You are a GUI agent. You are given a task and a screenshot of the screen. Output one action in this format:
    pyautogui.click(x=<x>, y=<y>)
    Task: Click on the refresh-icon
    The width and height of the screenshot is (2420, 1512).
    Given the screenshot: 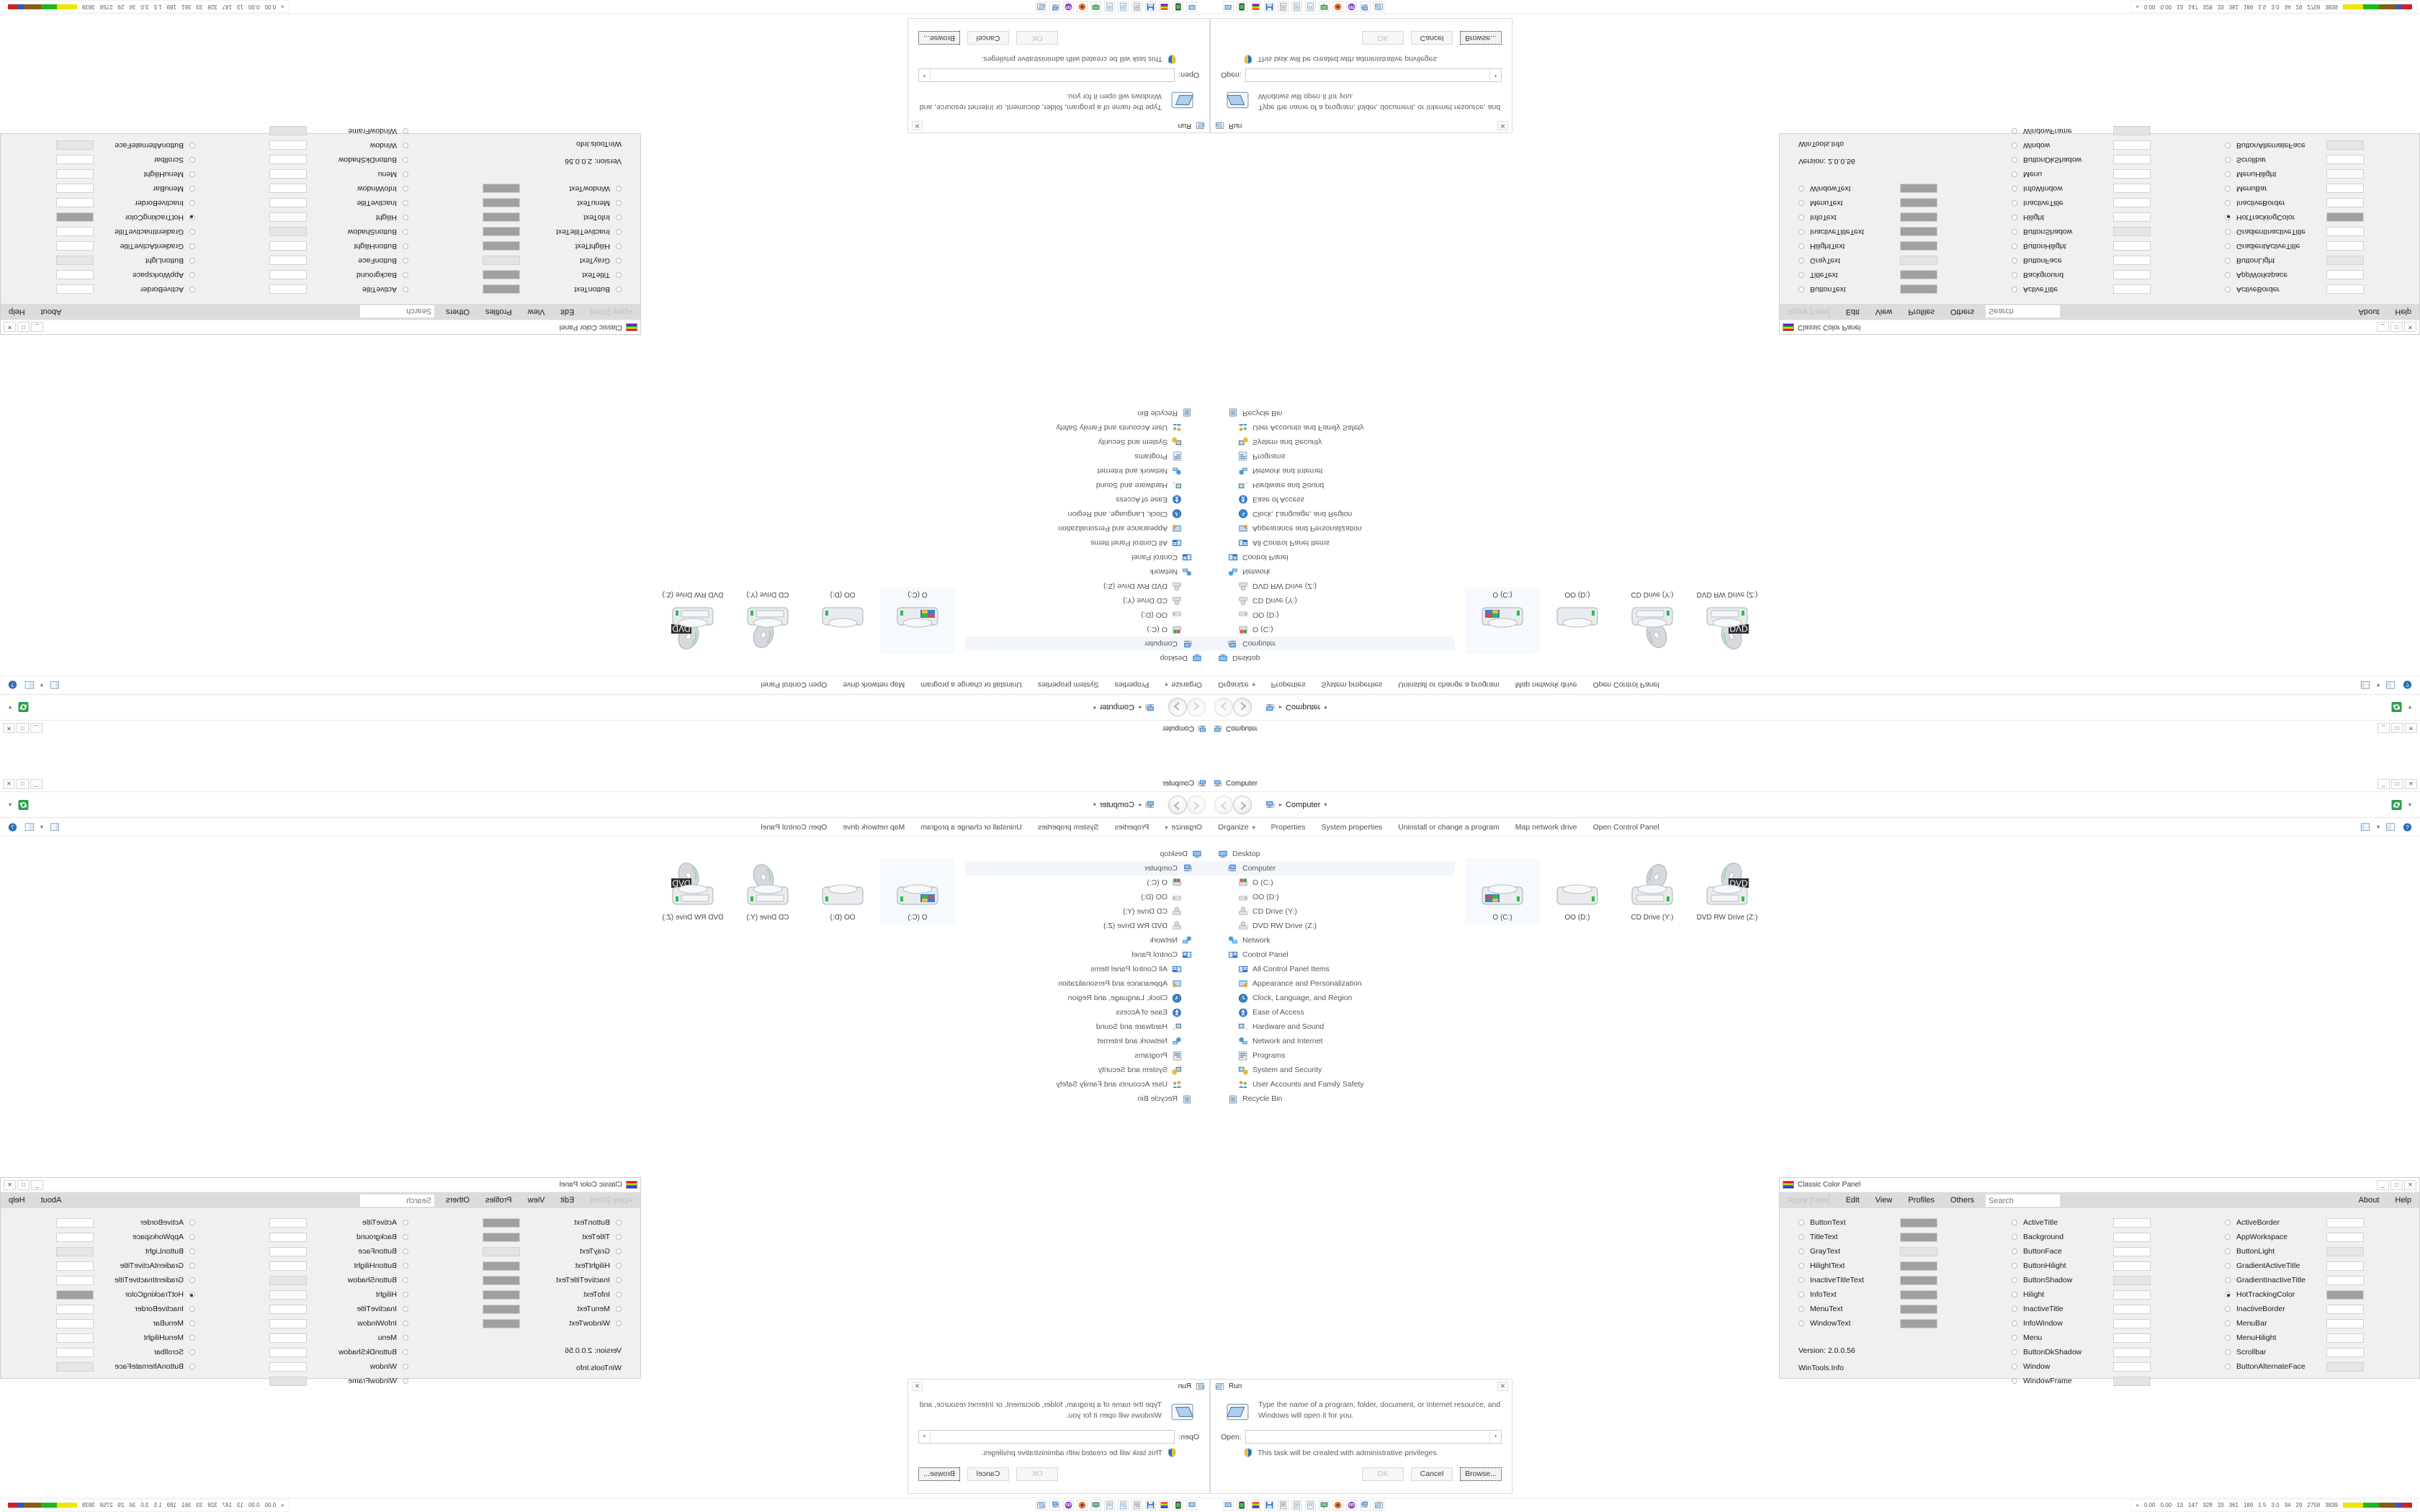 What is the action you would take?
    pyautogui.click(x=23, y=805)
    